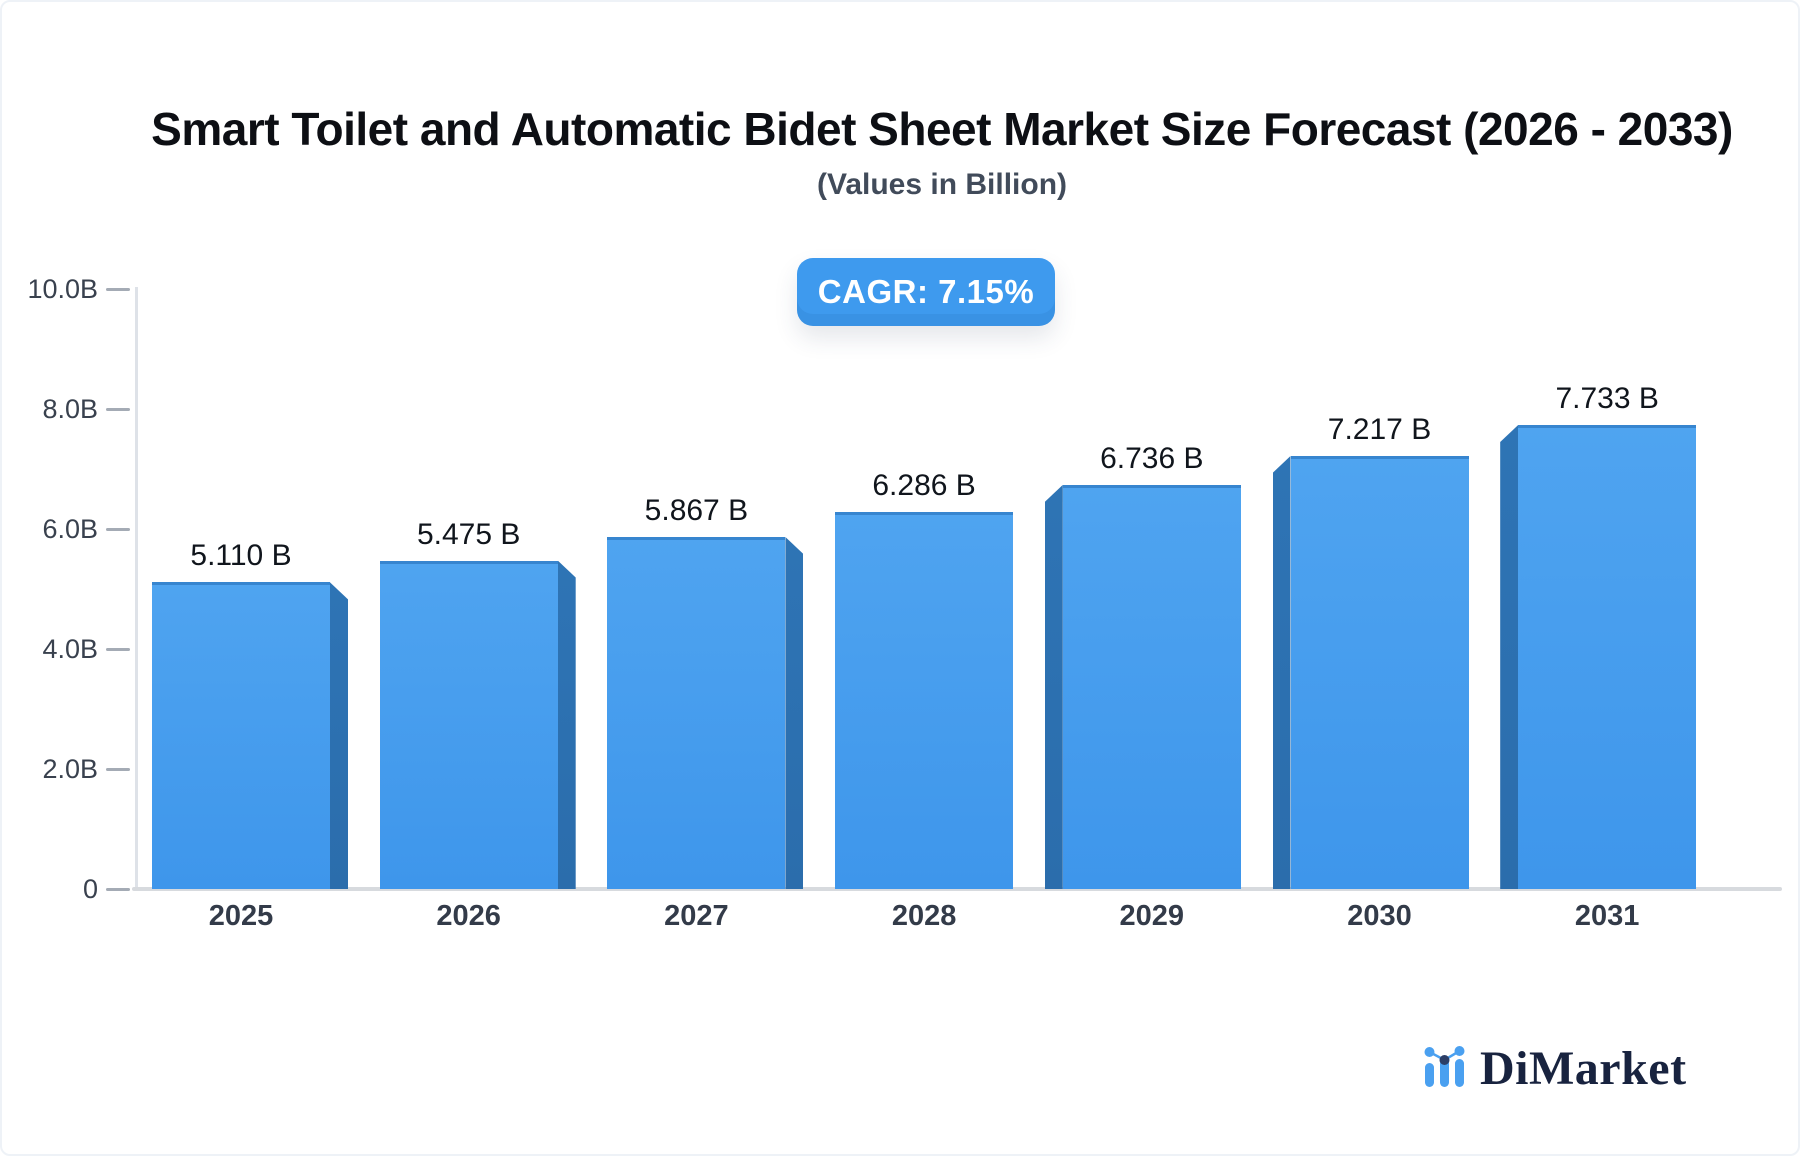  What do you see at coordinates (696, 712) in the screenshot?
I see `bar-2027` at bounding box center [696, 712].